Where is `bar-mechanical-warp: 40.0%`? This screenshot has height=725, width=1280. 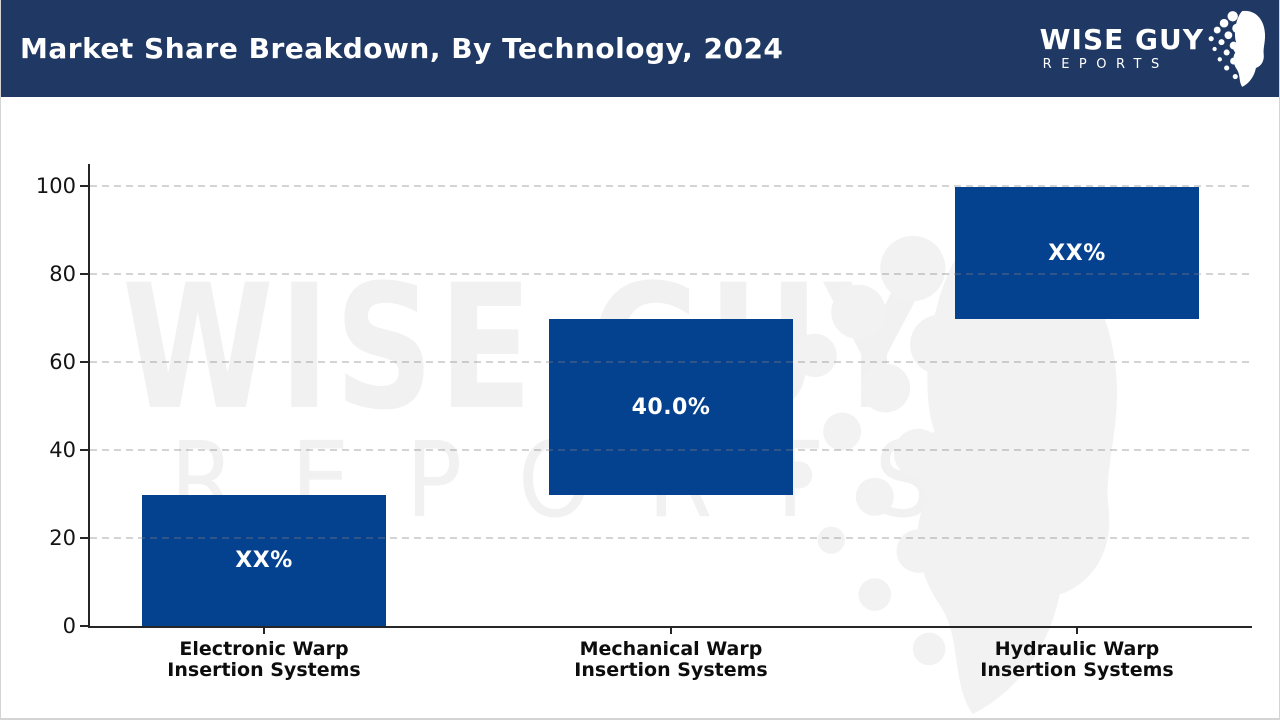
bar-mechanical-warp: 40.0% is located at coordinates (671, 407).